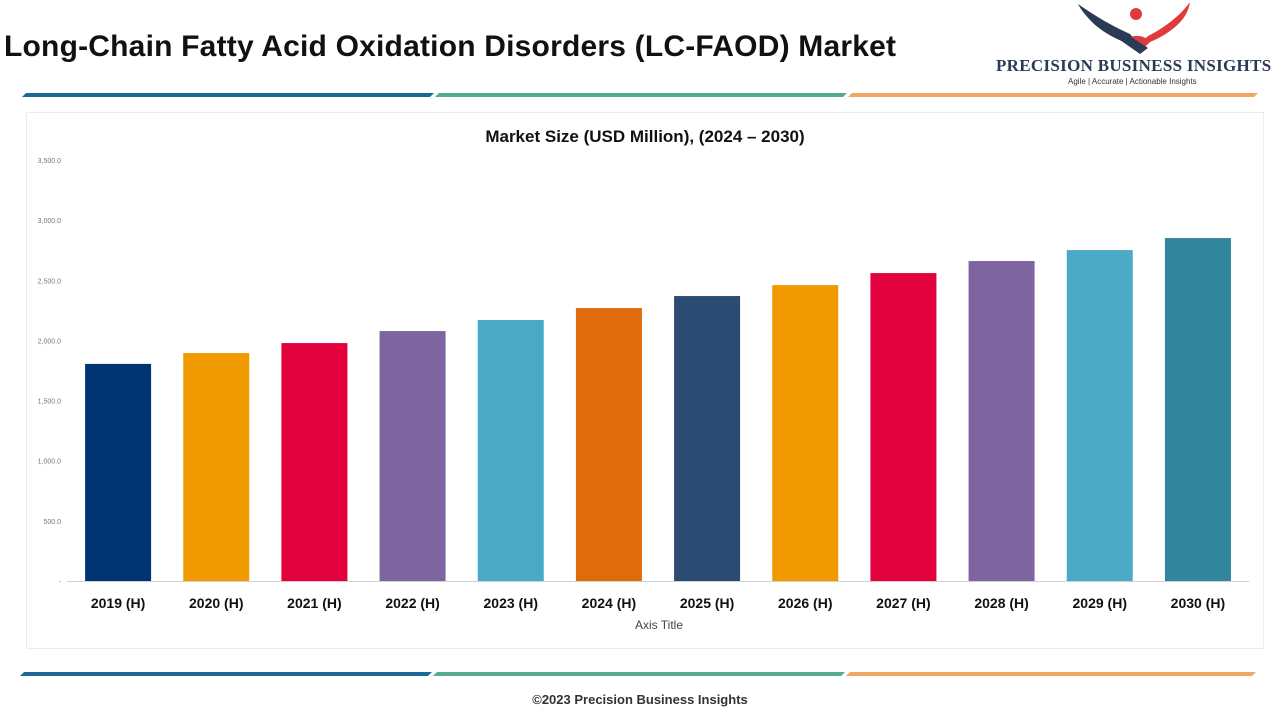  Describe the element at coordinates (216, 467) in the screenshot. I see `bar-2020` at that location.